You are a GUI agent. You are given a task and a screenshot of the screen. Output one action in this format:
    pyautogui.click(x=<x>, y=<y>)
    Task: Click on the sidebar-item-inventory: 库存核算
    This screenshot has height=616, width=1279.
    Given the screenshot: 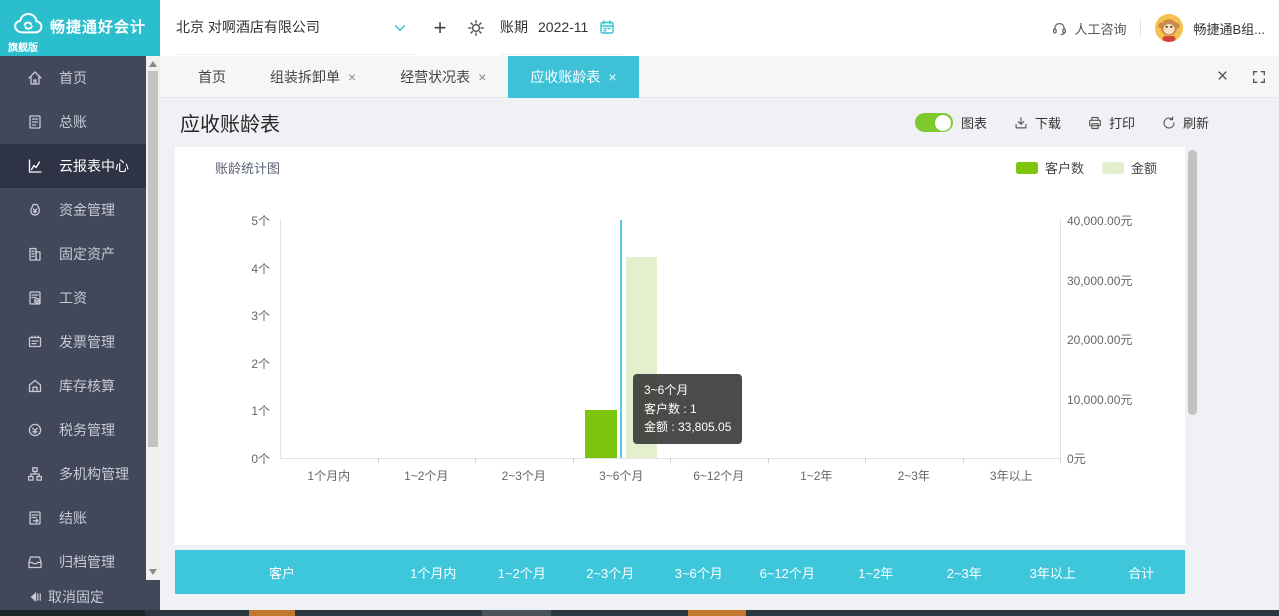 What is the action you would take?
    pyautogui.click(x=80, y=386)
    